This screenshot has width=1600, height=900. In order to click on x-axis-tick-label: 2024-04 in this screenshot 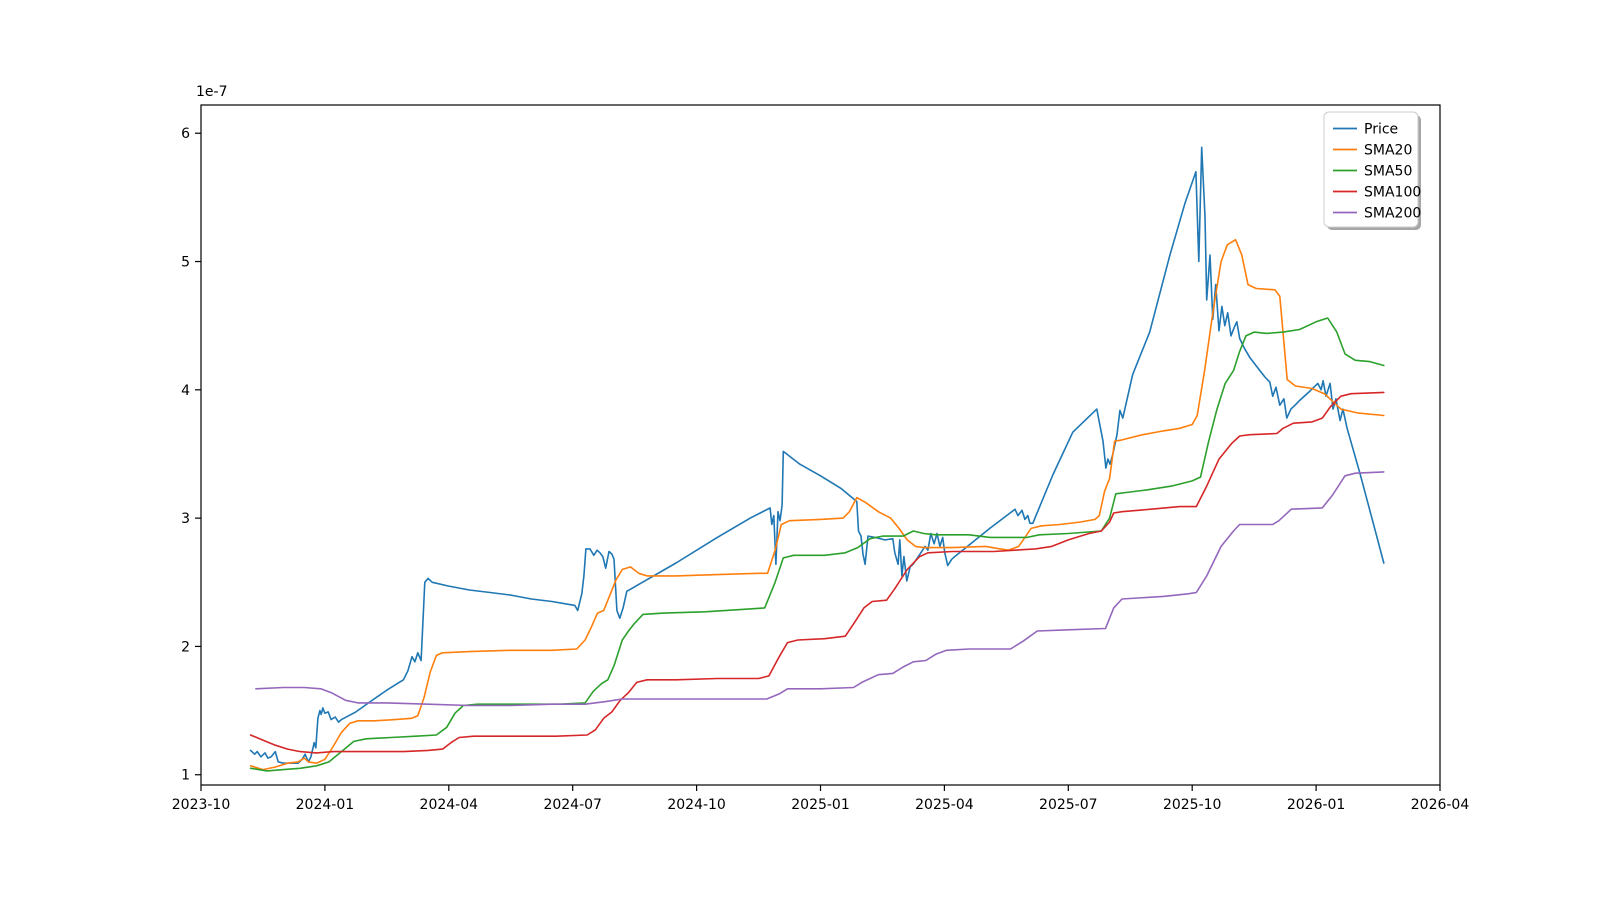, I will do `click(449, 805)`.